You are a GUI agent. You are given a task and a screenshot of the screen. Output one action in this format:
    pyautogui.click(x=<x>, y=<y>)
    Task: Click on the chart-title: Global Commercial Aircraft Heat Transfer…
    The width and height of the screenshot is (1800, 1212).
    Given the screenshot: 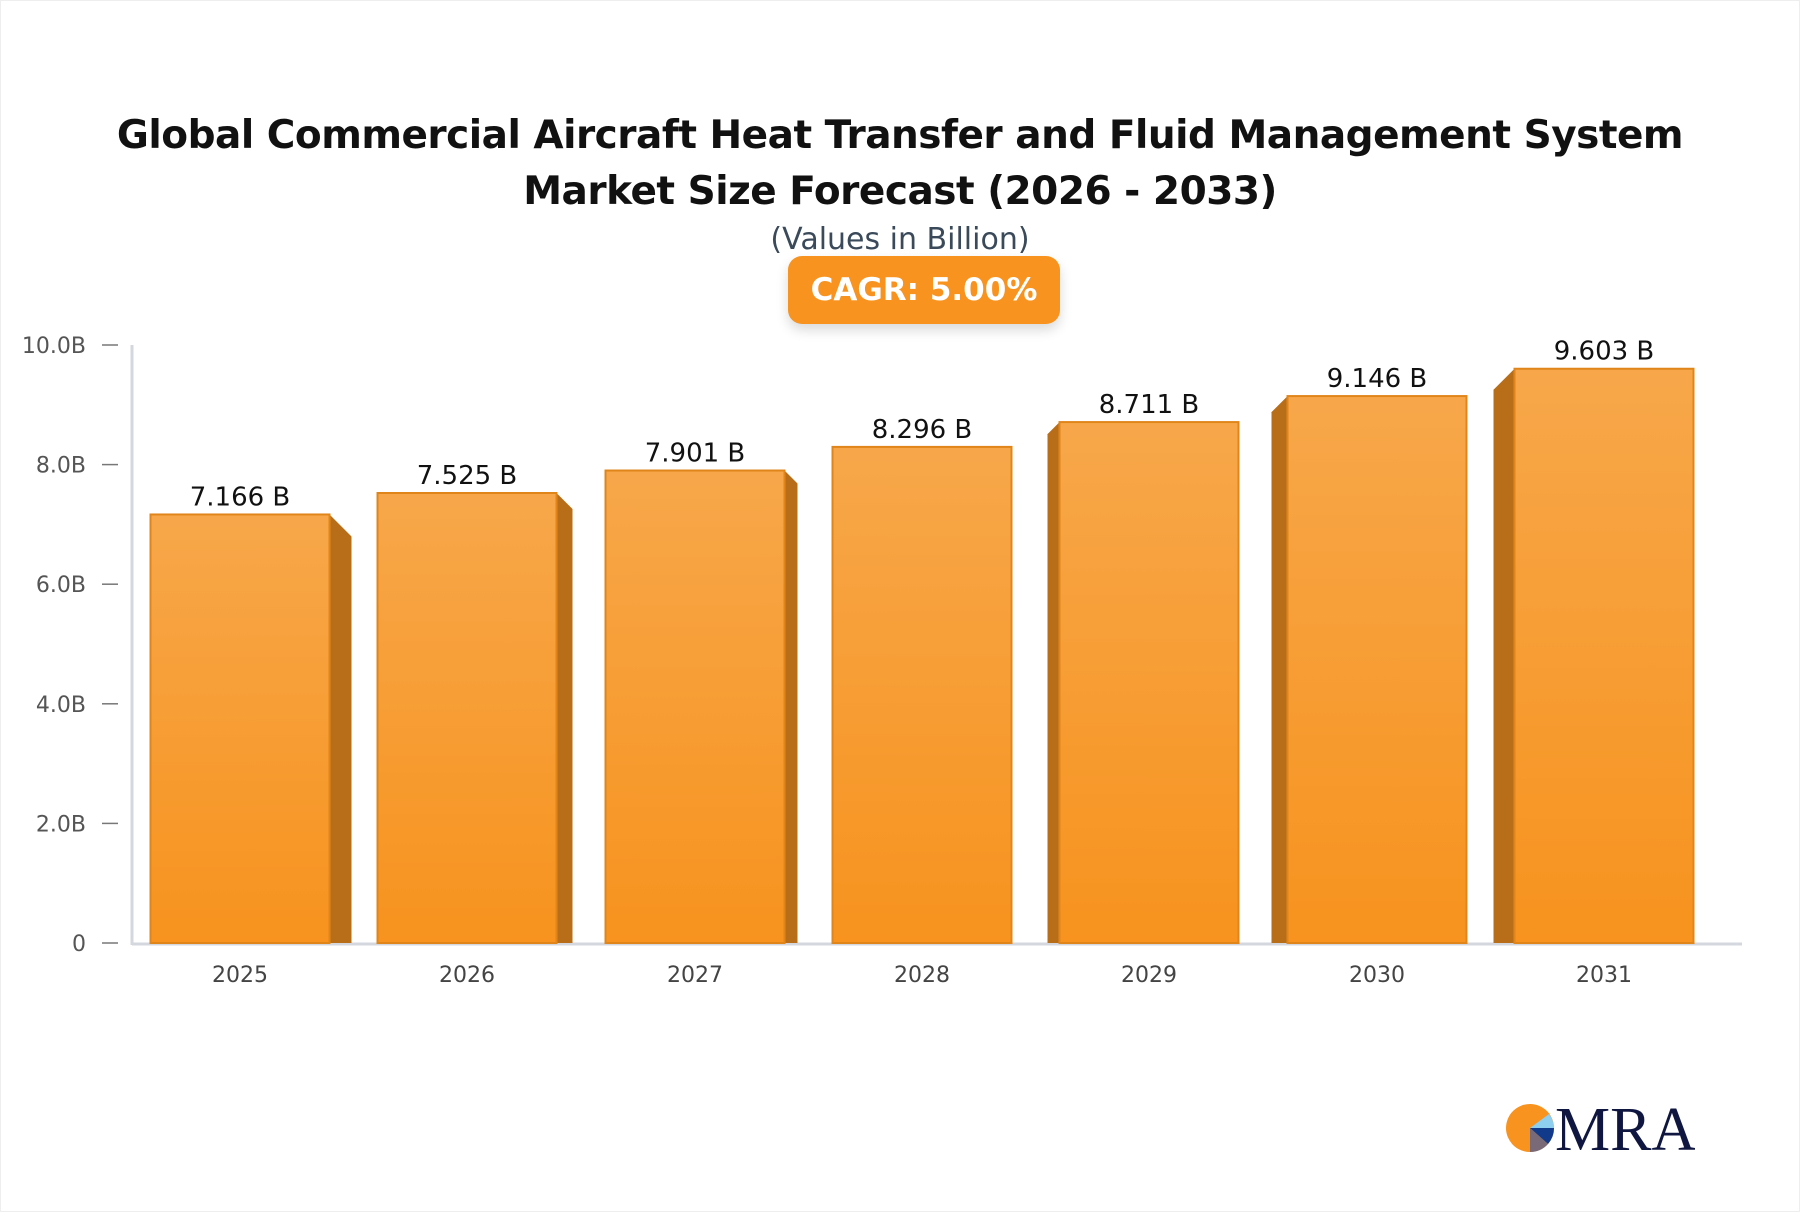 What is the action you would take?
    pyautogui.click(x=900, y=163)
    